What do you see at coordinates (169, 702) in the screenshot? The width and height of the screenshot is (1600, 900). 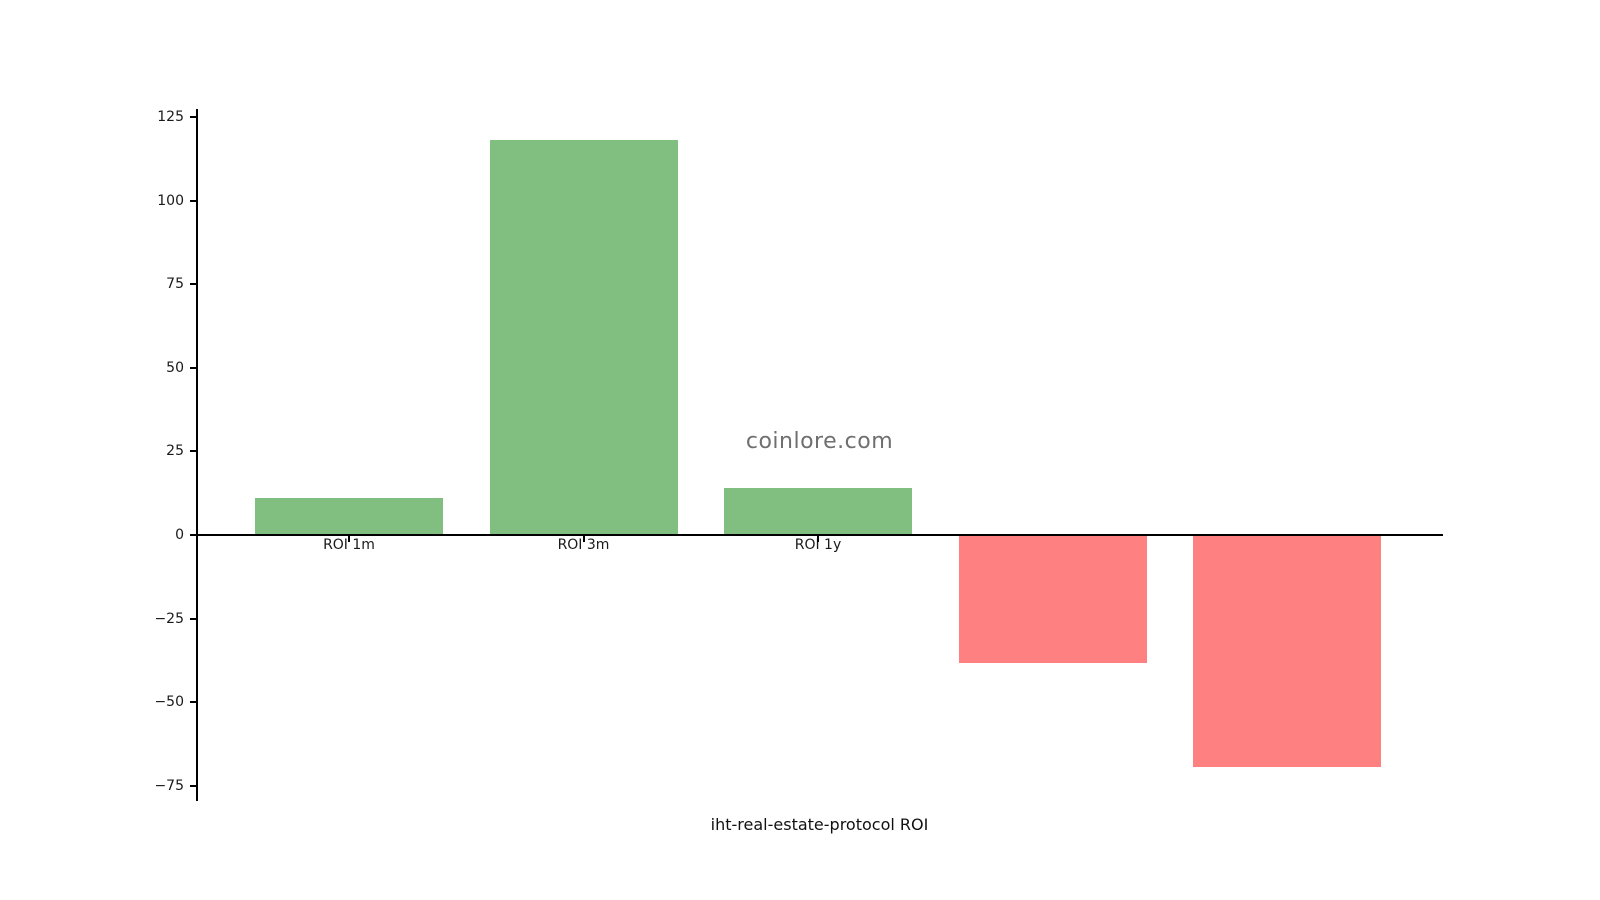 I see `y-tick-label: −50` at bounding box center [169, 702].